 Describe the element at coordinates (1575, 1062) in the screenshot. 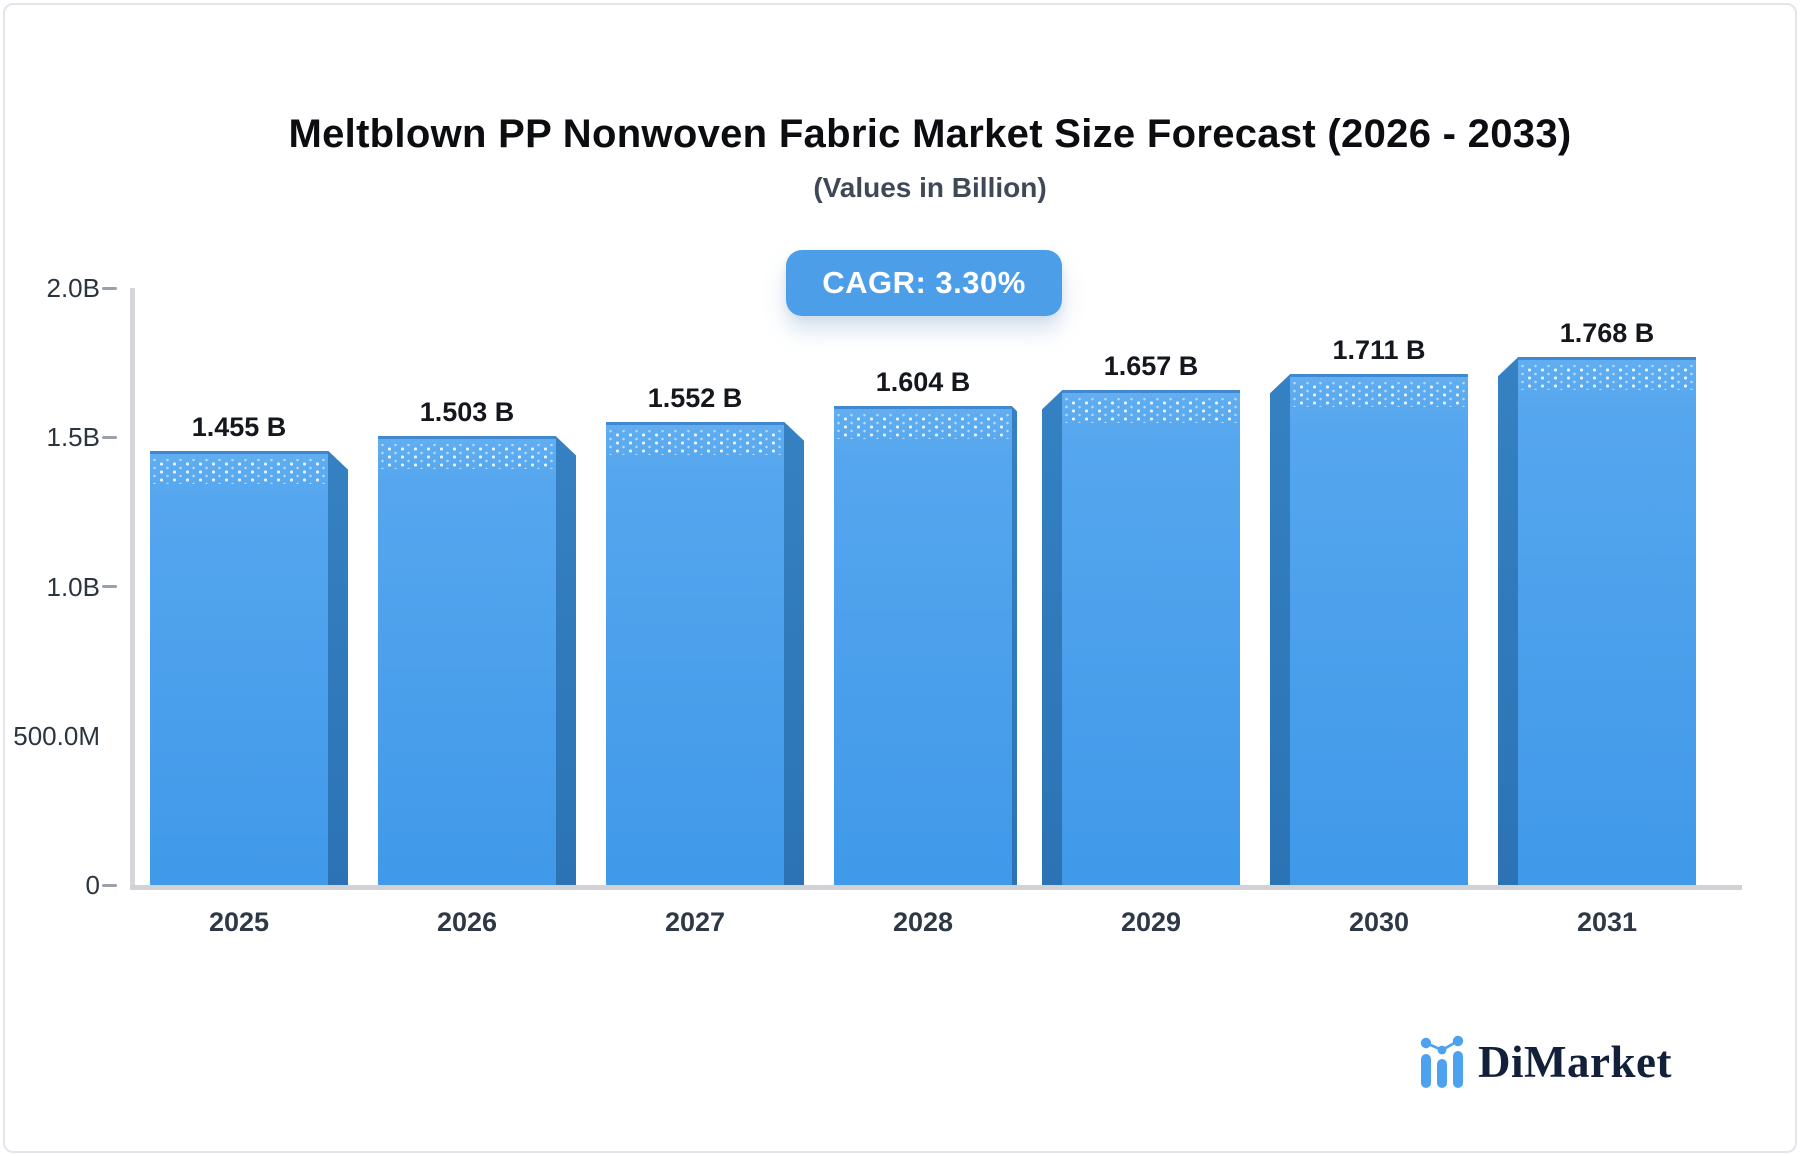

I see `brand-name: DiMarket` at that location.